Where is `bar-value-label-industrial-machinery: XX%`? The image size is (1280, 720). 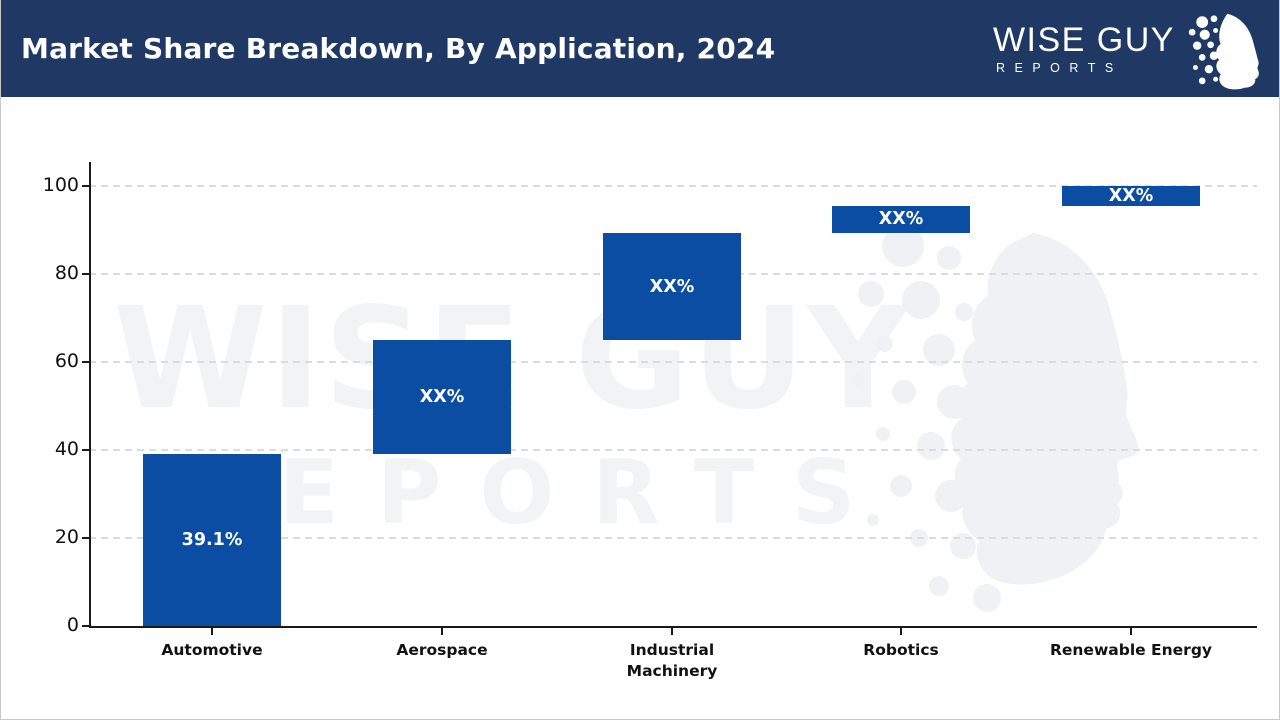
bar-value-label-industrial-machinery: XX% is located at coordinates (672, 286).